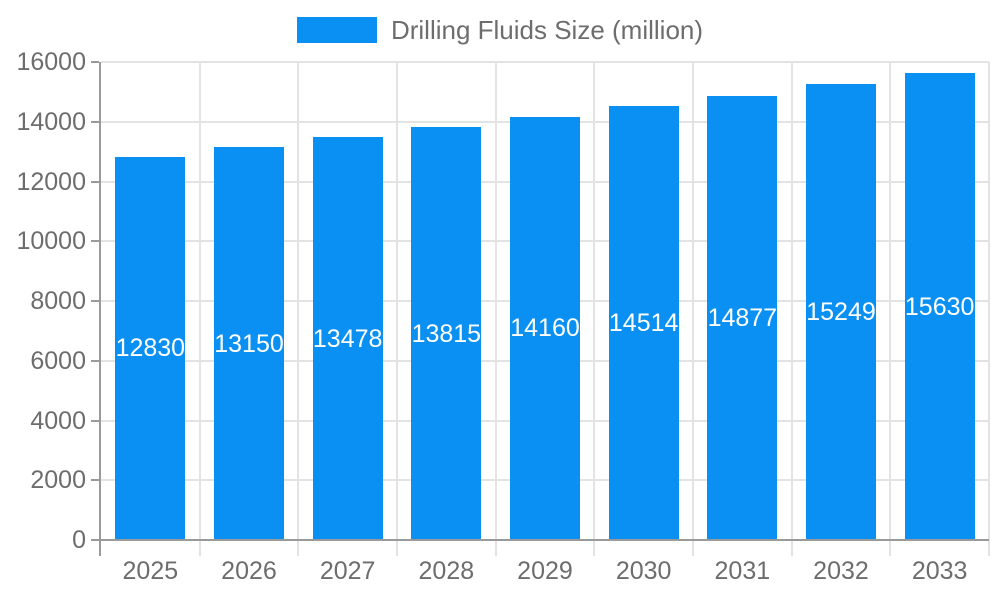 Image resolution: width=1000 pixels, height=600 pixels. What do you see at coordinates (545, 571) in the screenshot?
I see `x-tick-label: 2029` at bounding box center [545, 571].